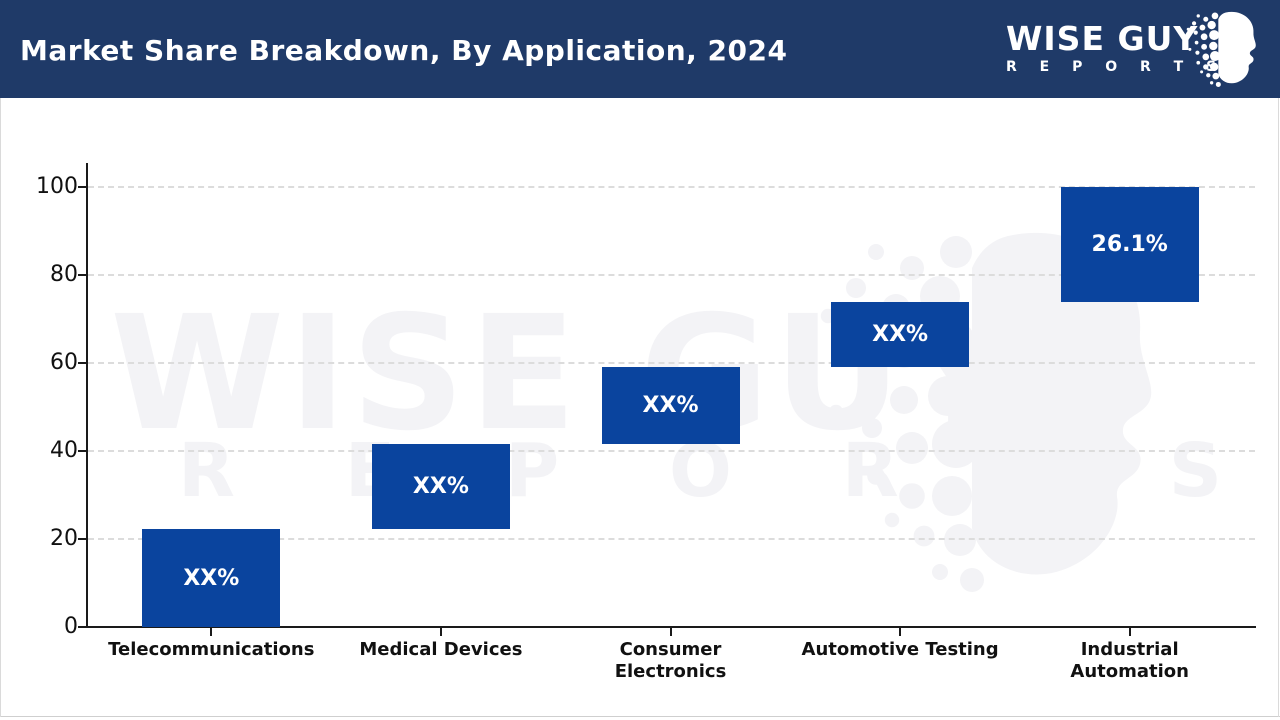 This screenshot has width=1280, height=720. I want to click on x-axis-category-label: Telecommunications, so click(211, 650).